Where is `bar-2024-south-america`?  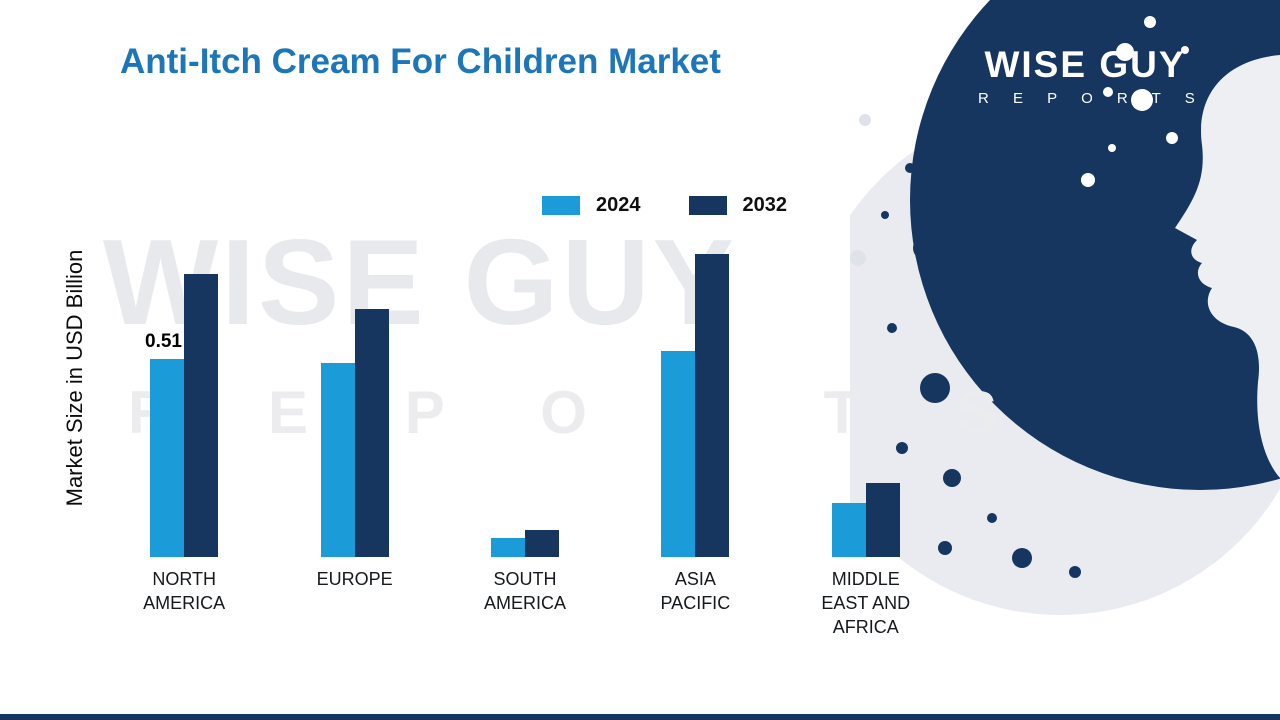 bar-2024-south-america is located at coordinates (507, 547).